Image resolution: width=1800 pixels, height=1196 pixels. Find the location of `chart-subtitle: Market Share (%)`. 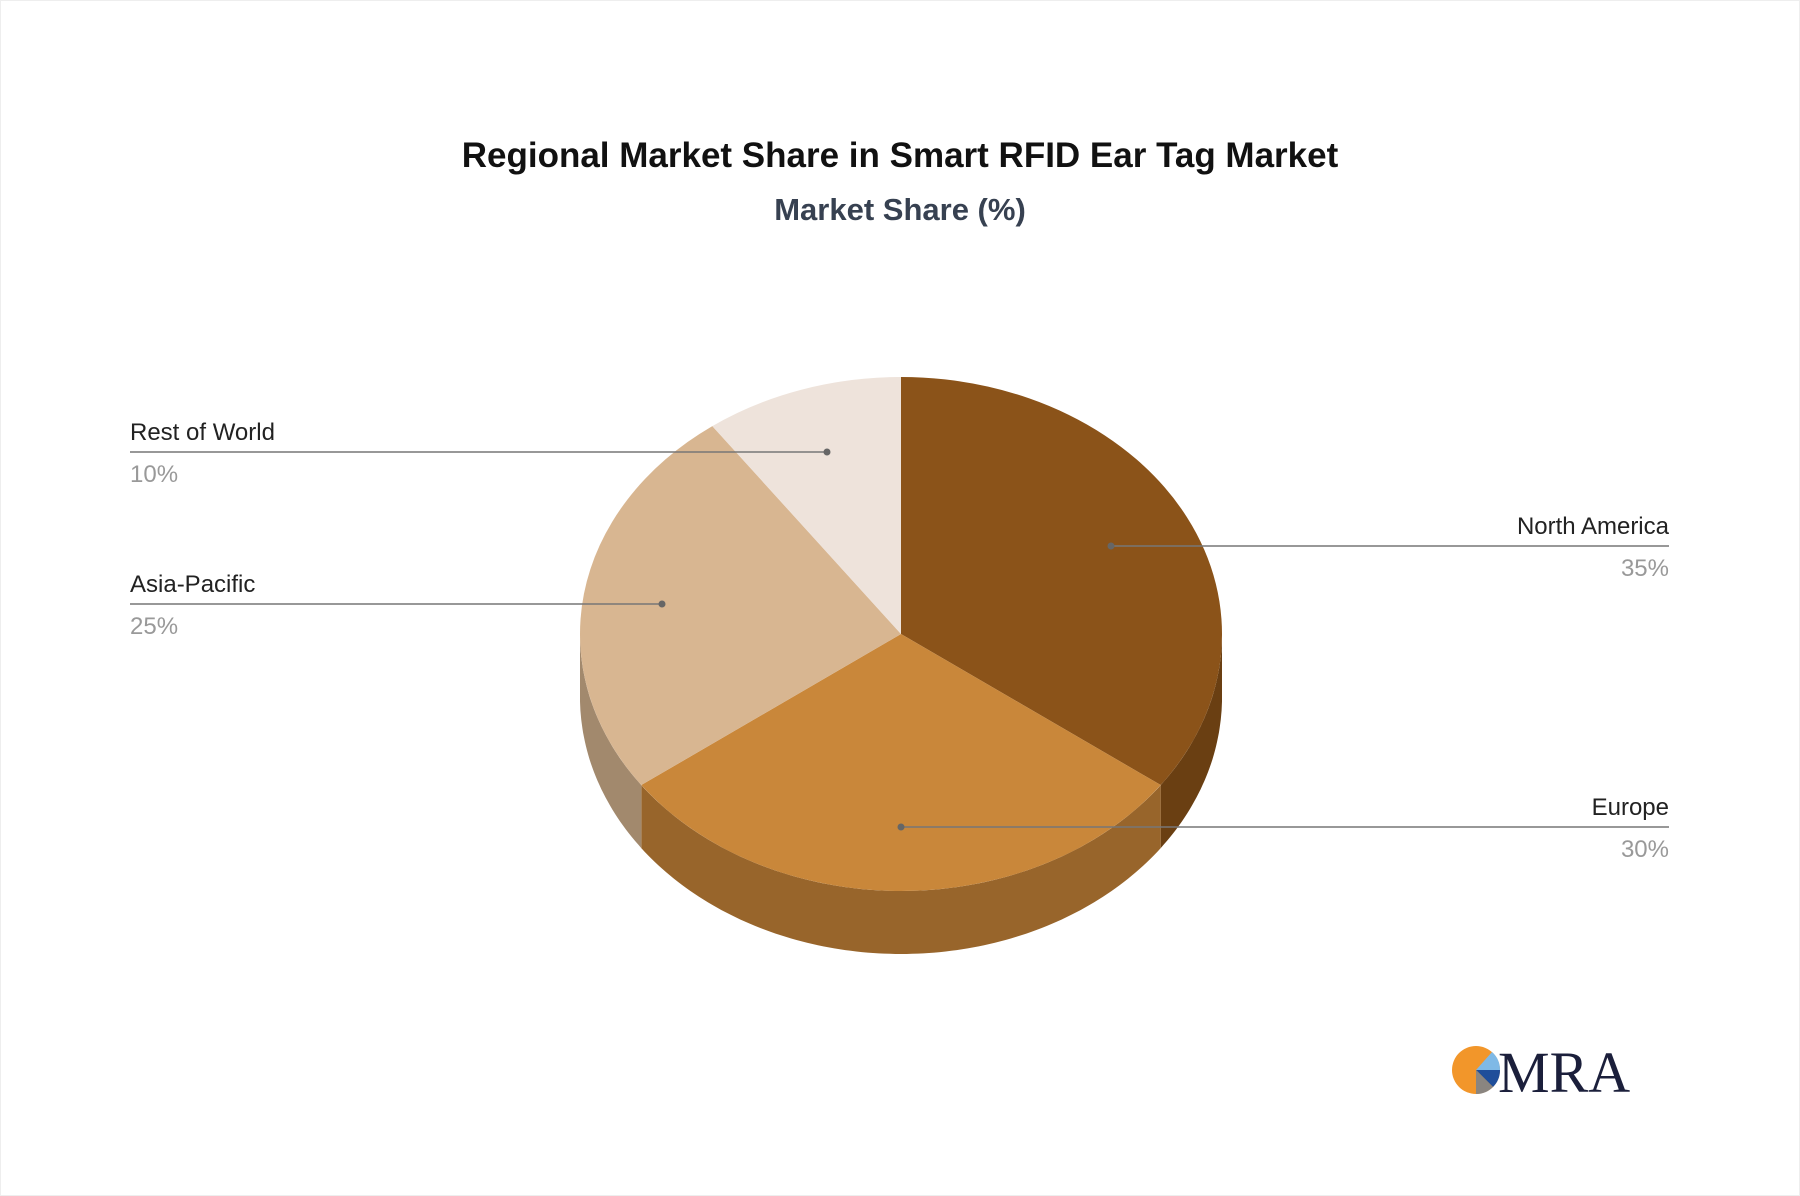

chart-subtitle: Market Share (%) is located at coordinates (900, 209).